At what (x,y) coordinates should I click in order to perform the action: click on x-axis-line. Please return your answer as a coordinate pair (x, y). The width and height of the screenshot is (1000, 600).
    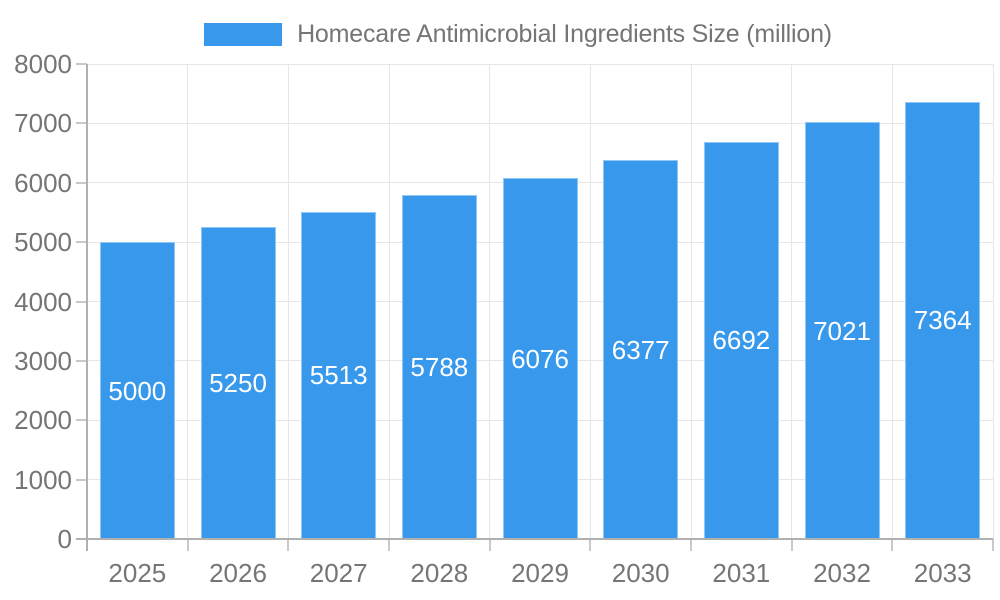
    Looking at the image, I should click on (534, 539).